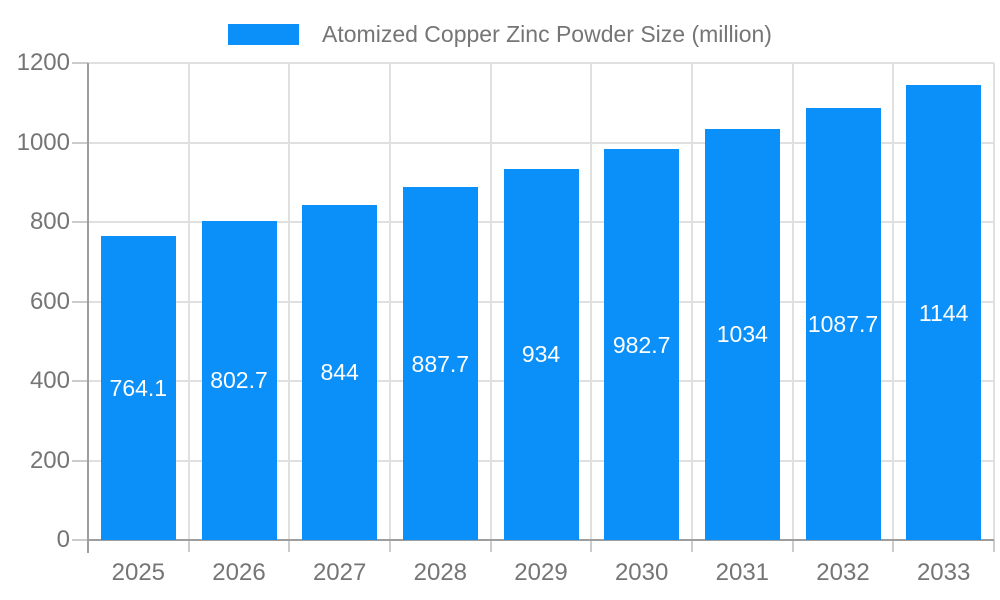  Describe the element at coordinates (541, 572) in the screenshot. I see `x-axis-label: 2029` at that location.